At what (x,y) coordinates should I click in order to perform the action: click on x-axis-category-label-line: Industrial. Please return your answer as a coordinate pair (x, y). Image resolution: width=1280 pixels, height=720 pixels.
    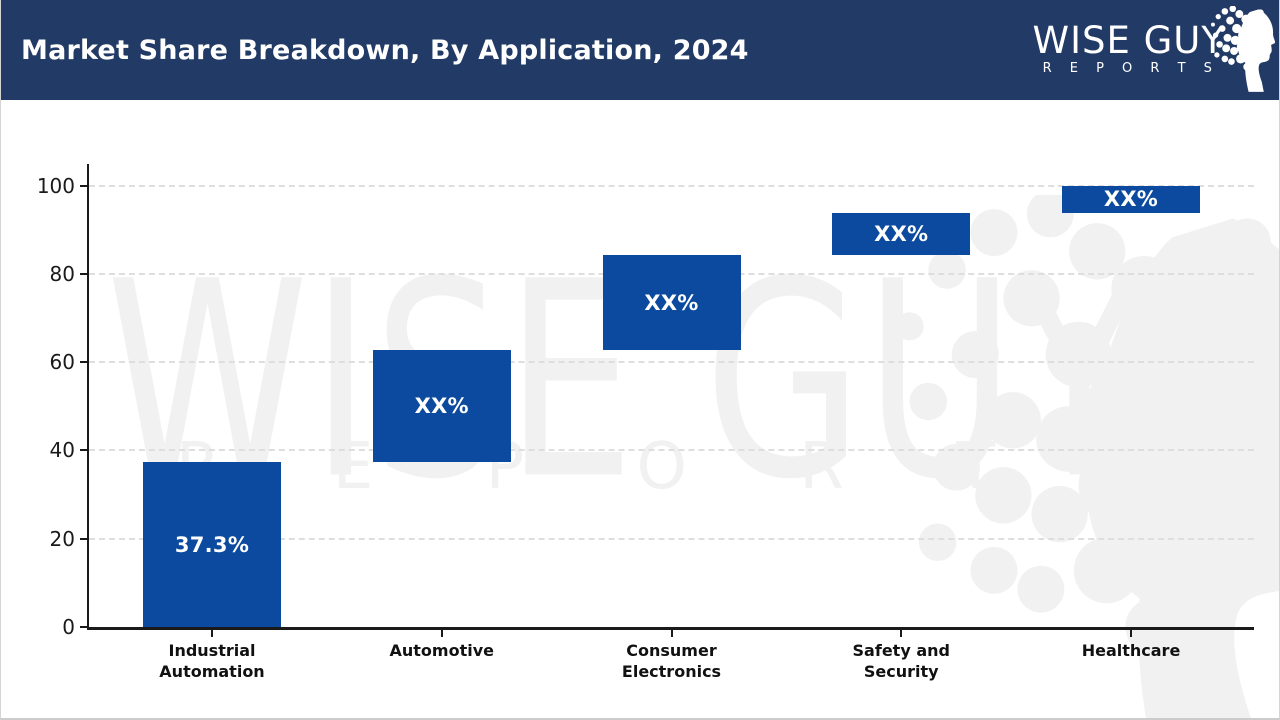
    Looking at the image, I should click on (212, 650).